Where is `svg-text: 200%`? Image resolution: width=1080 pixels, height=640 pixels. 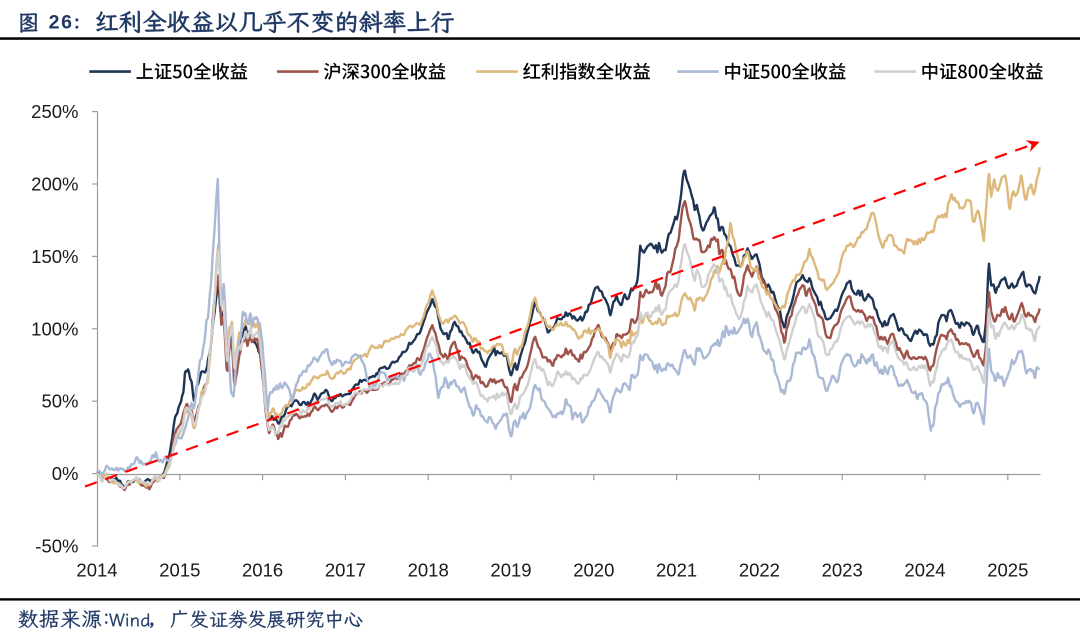
svg-text: 200% is located at coordinates (54, 184).